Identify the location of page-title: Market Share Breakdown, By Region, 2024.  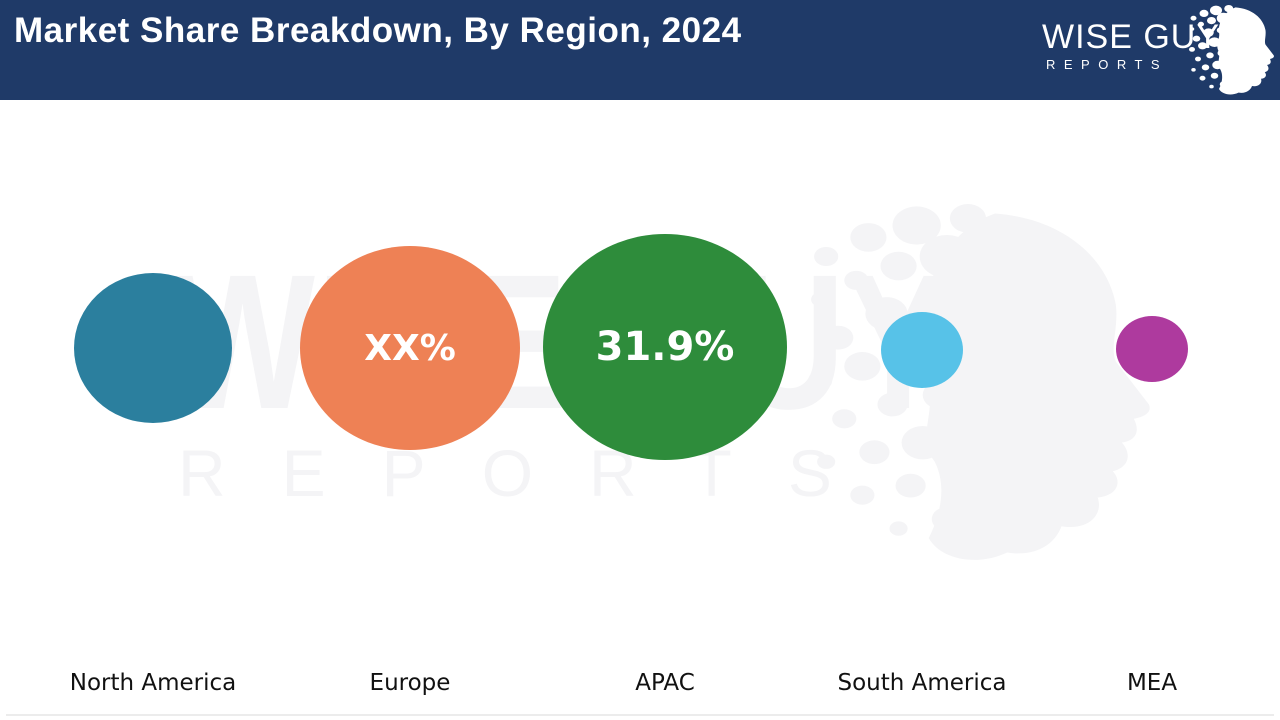
(378, 30).